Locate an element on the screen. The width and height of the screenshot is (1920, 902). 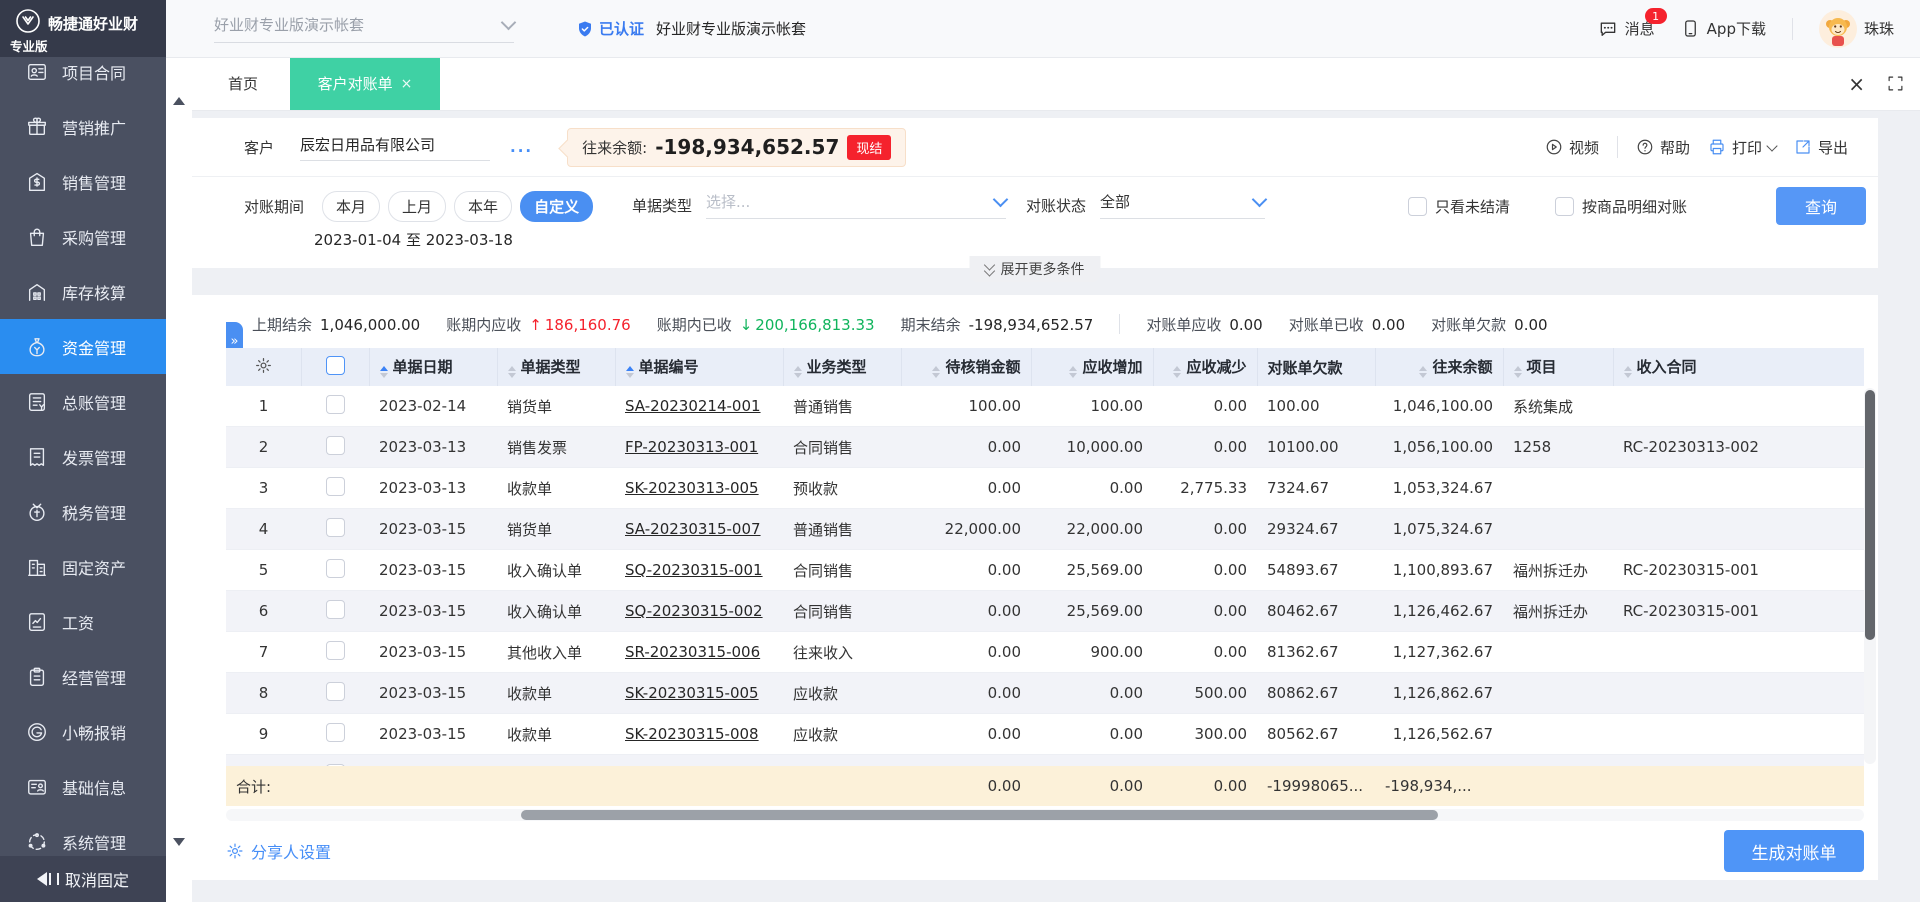
tab-close-icon: × is located at coordinates (406, 83).